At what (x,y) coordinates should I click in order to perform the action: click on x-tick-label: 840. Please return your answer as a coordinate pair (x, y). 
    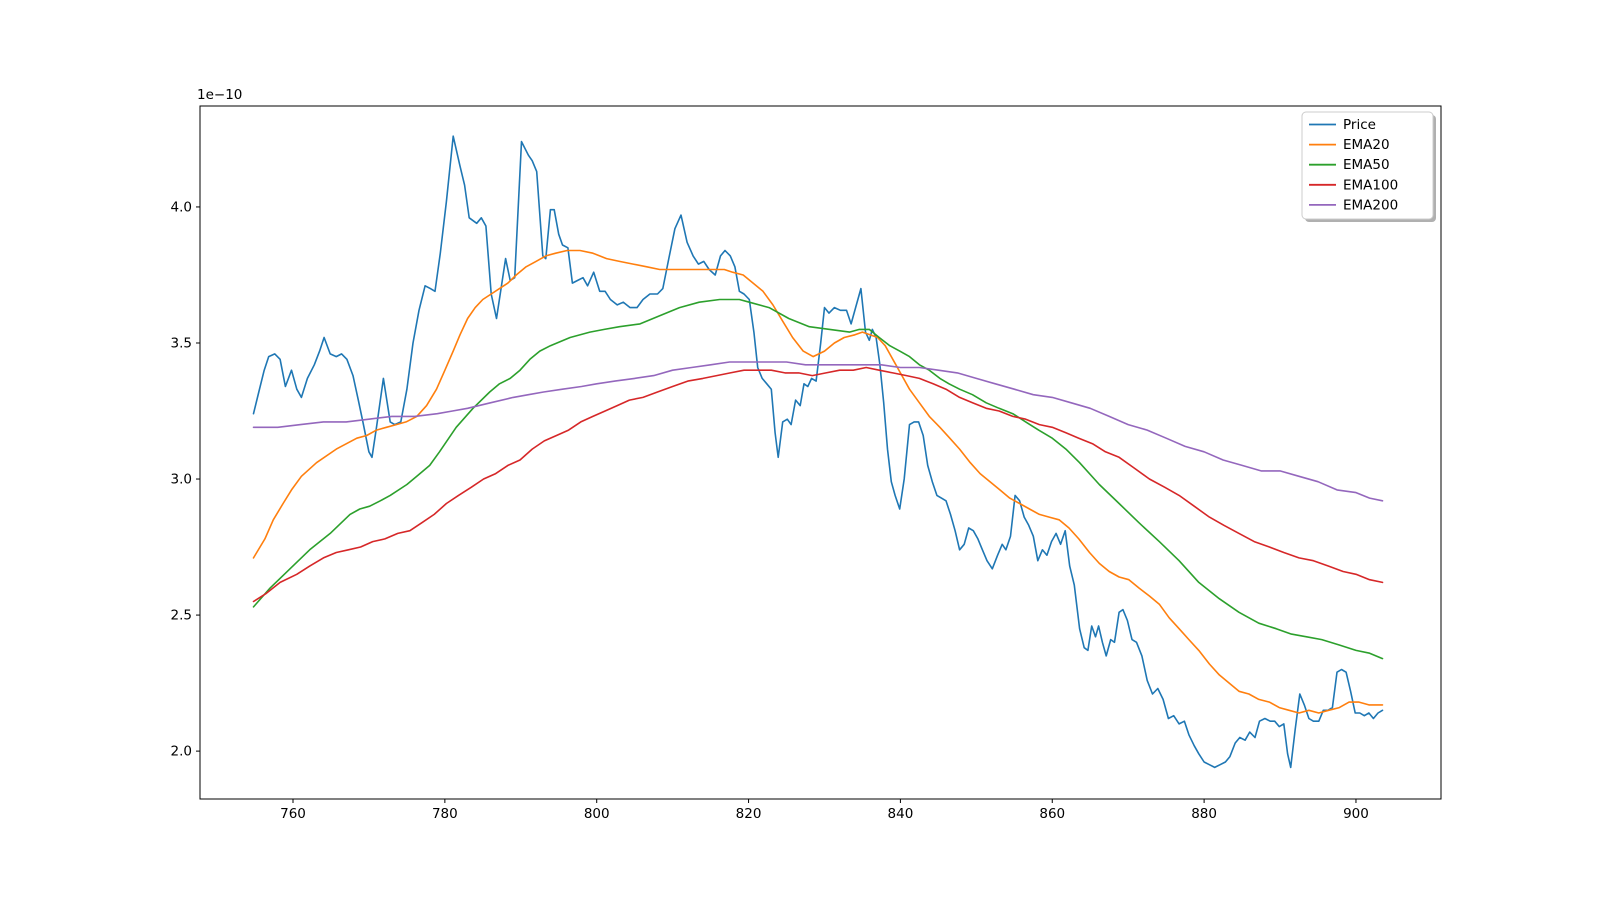
    Looking at the image, I should click on (901, 814).